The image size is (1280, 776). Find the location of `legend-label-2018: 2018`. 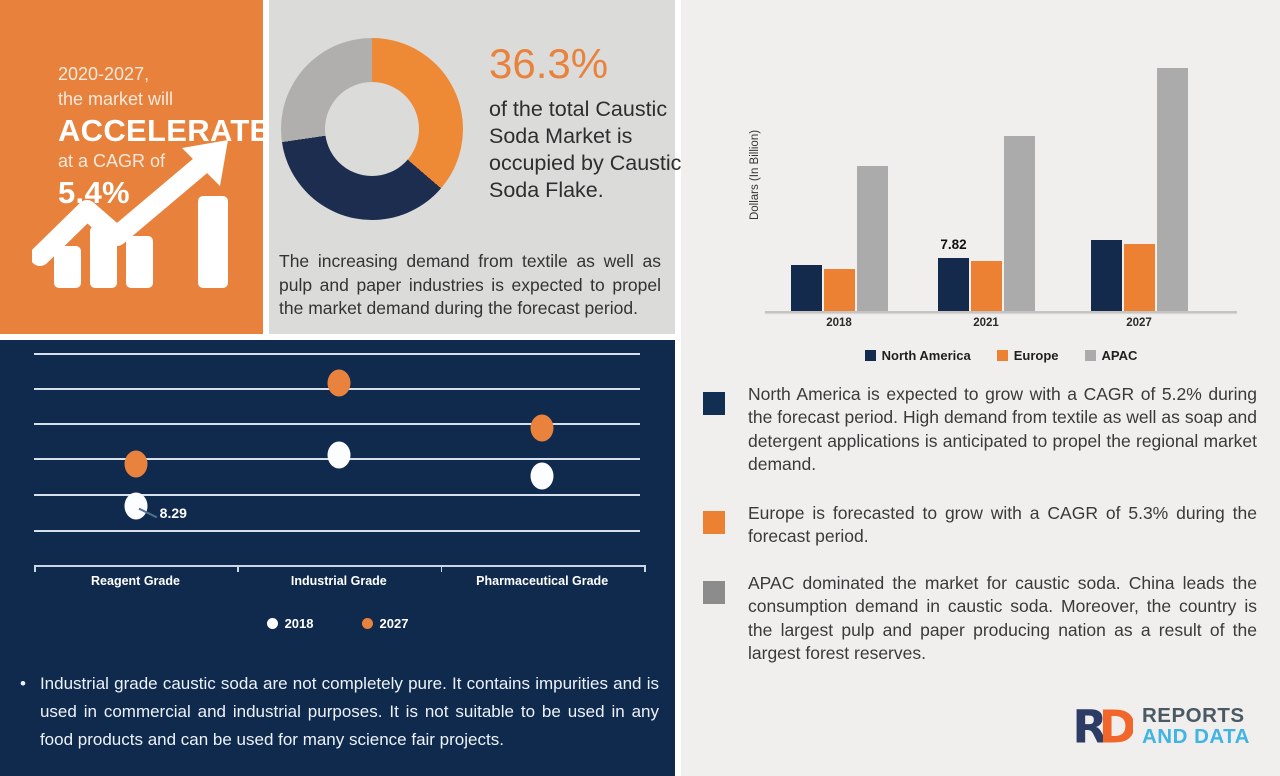

legend-label-2018: 2018 is located at coordinates (299, 623).